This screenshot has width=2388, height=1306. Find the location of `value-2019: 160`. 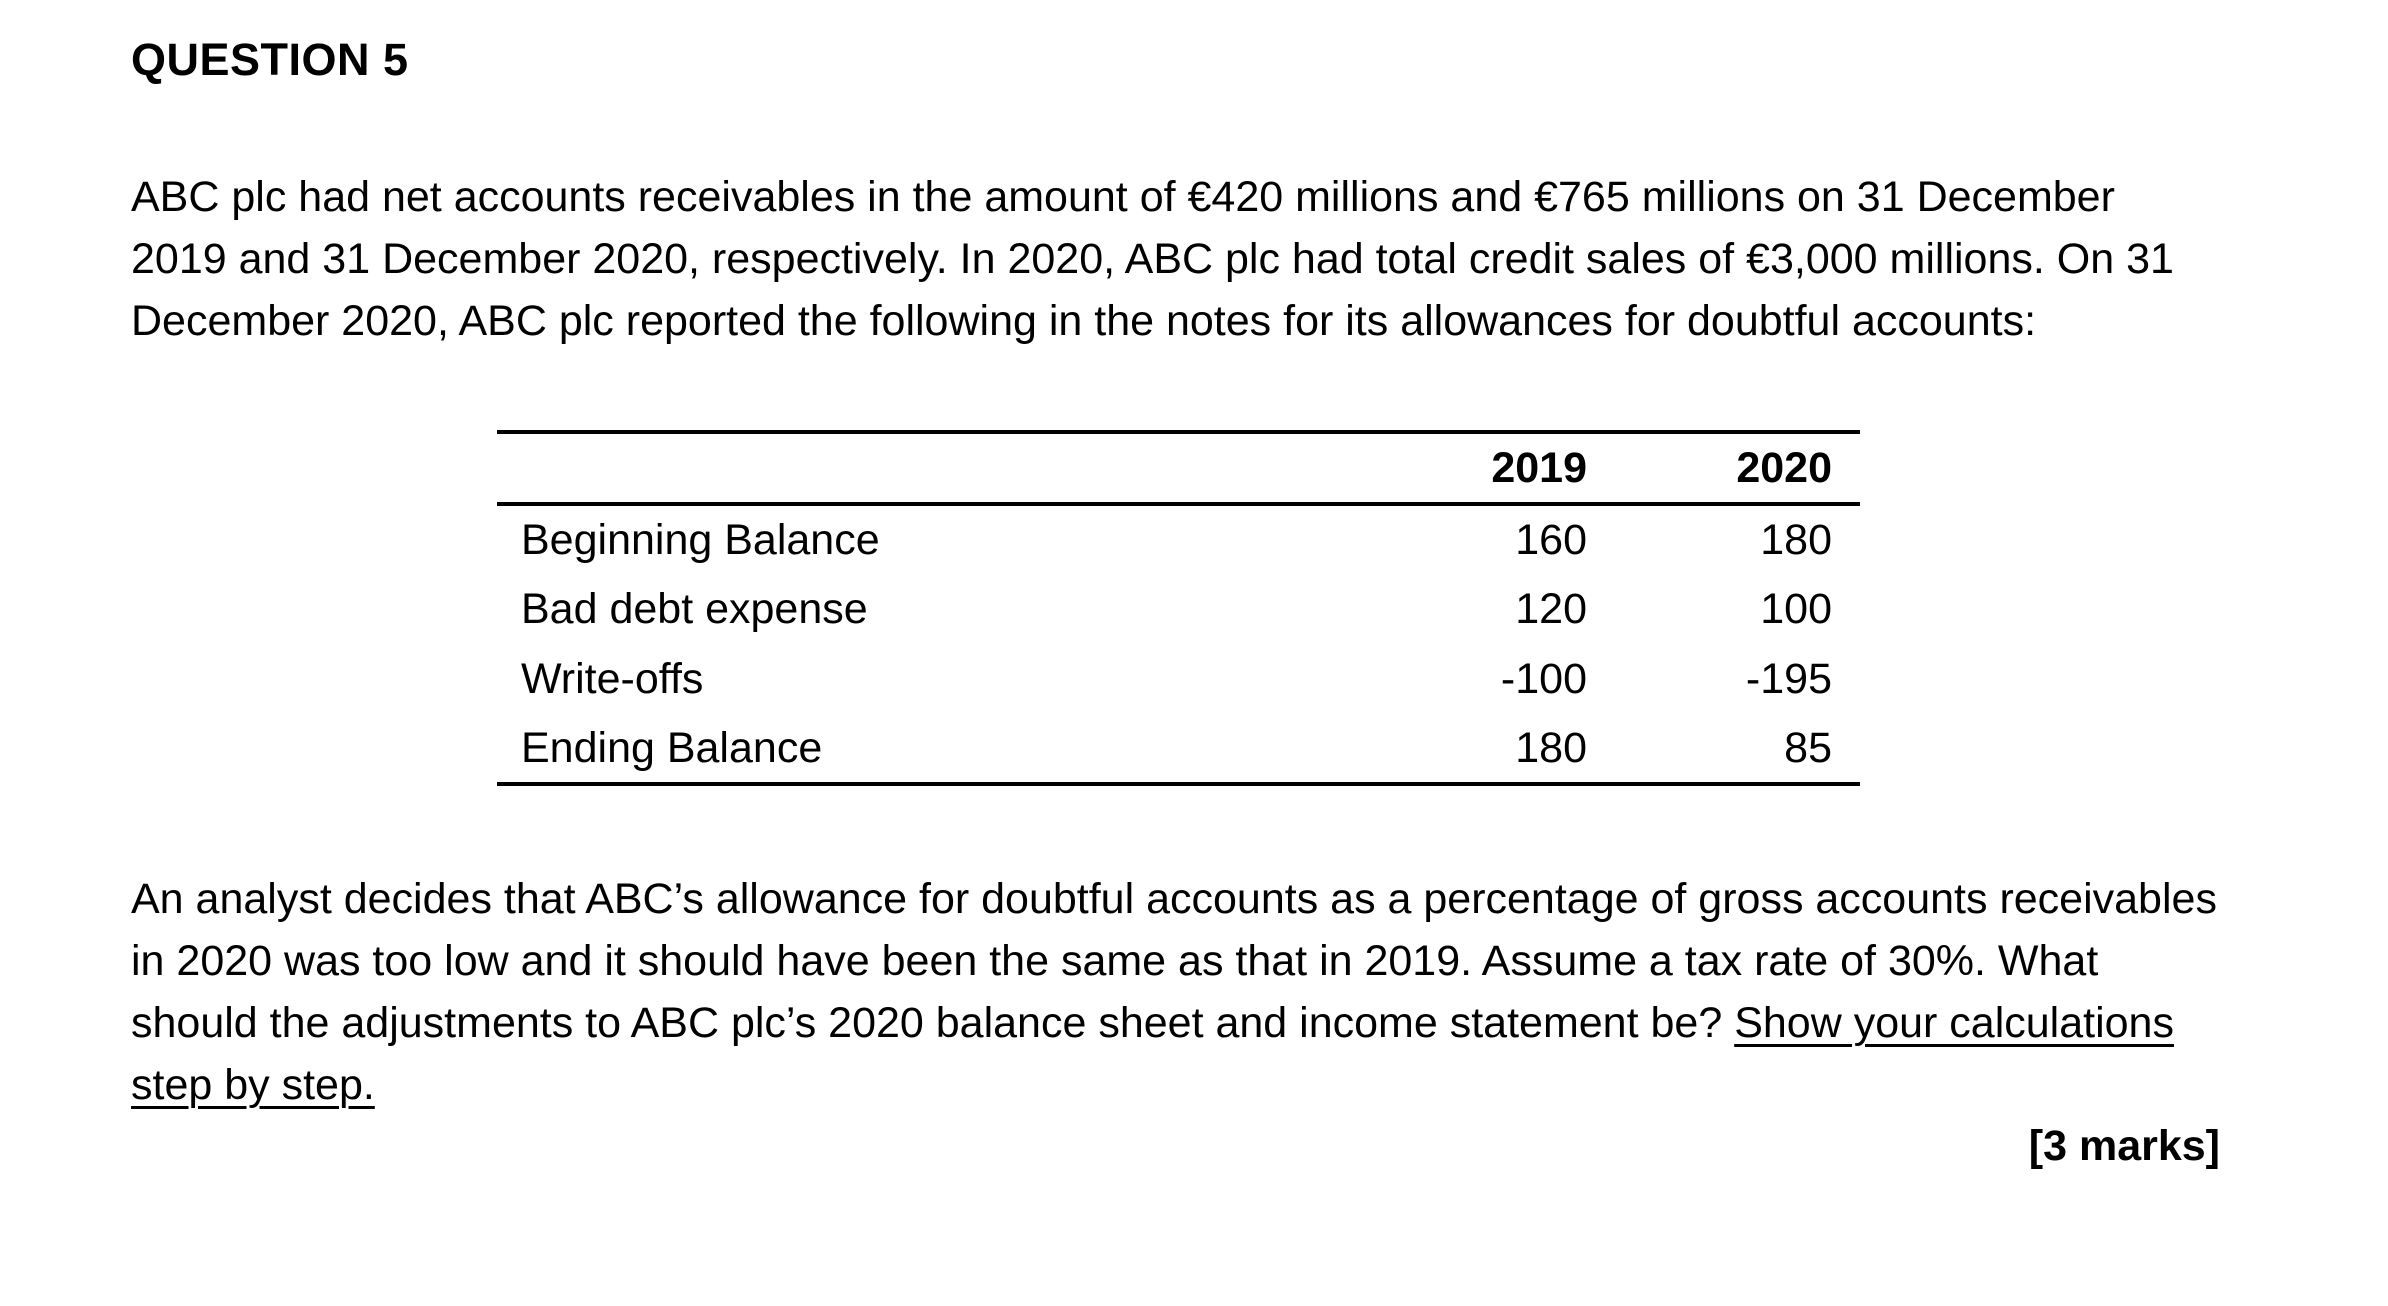

value-2019: 160 is located at coordinates (1551, 539).